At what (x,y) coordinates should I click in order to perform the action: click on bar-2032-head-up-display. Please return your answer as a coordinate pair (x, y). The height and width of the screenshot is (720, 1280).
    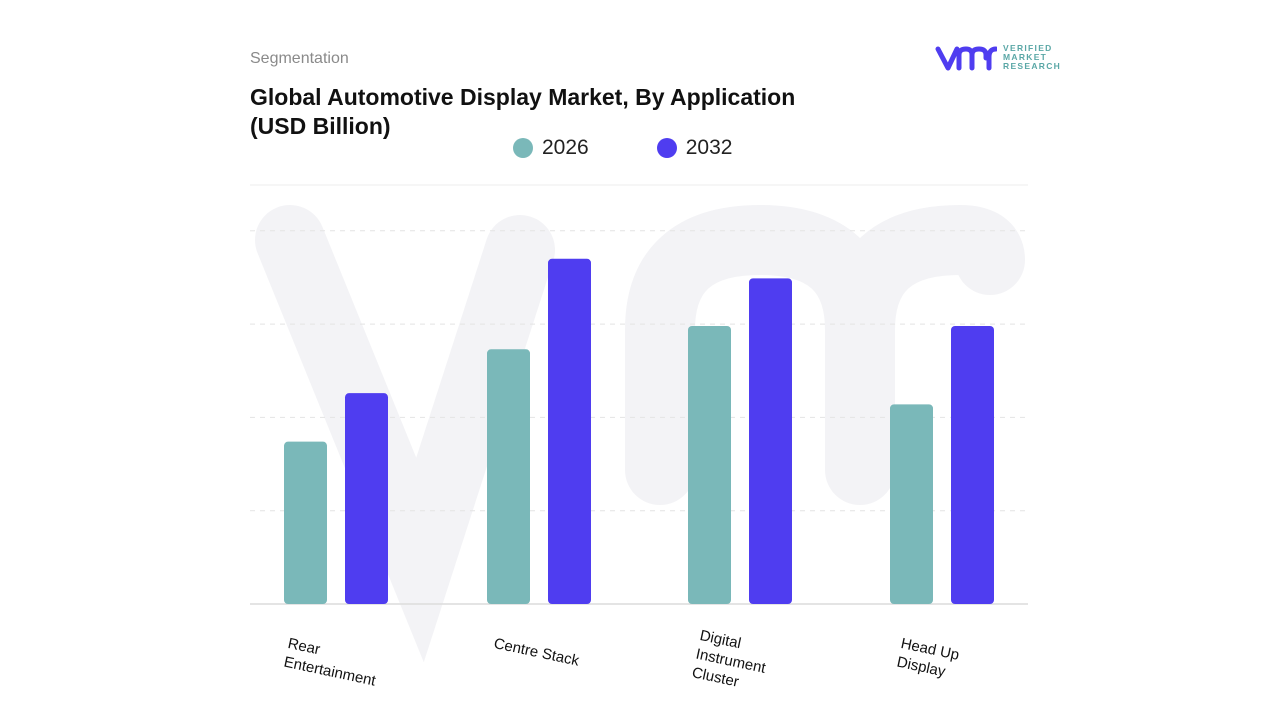
    Looking at the image, I should click on (972, 464).